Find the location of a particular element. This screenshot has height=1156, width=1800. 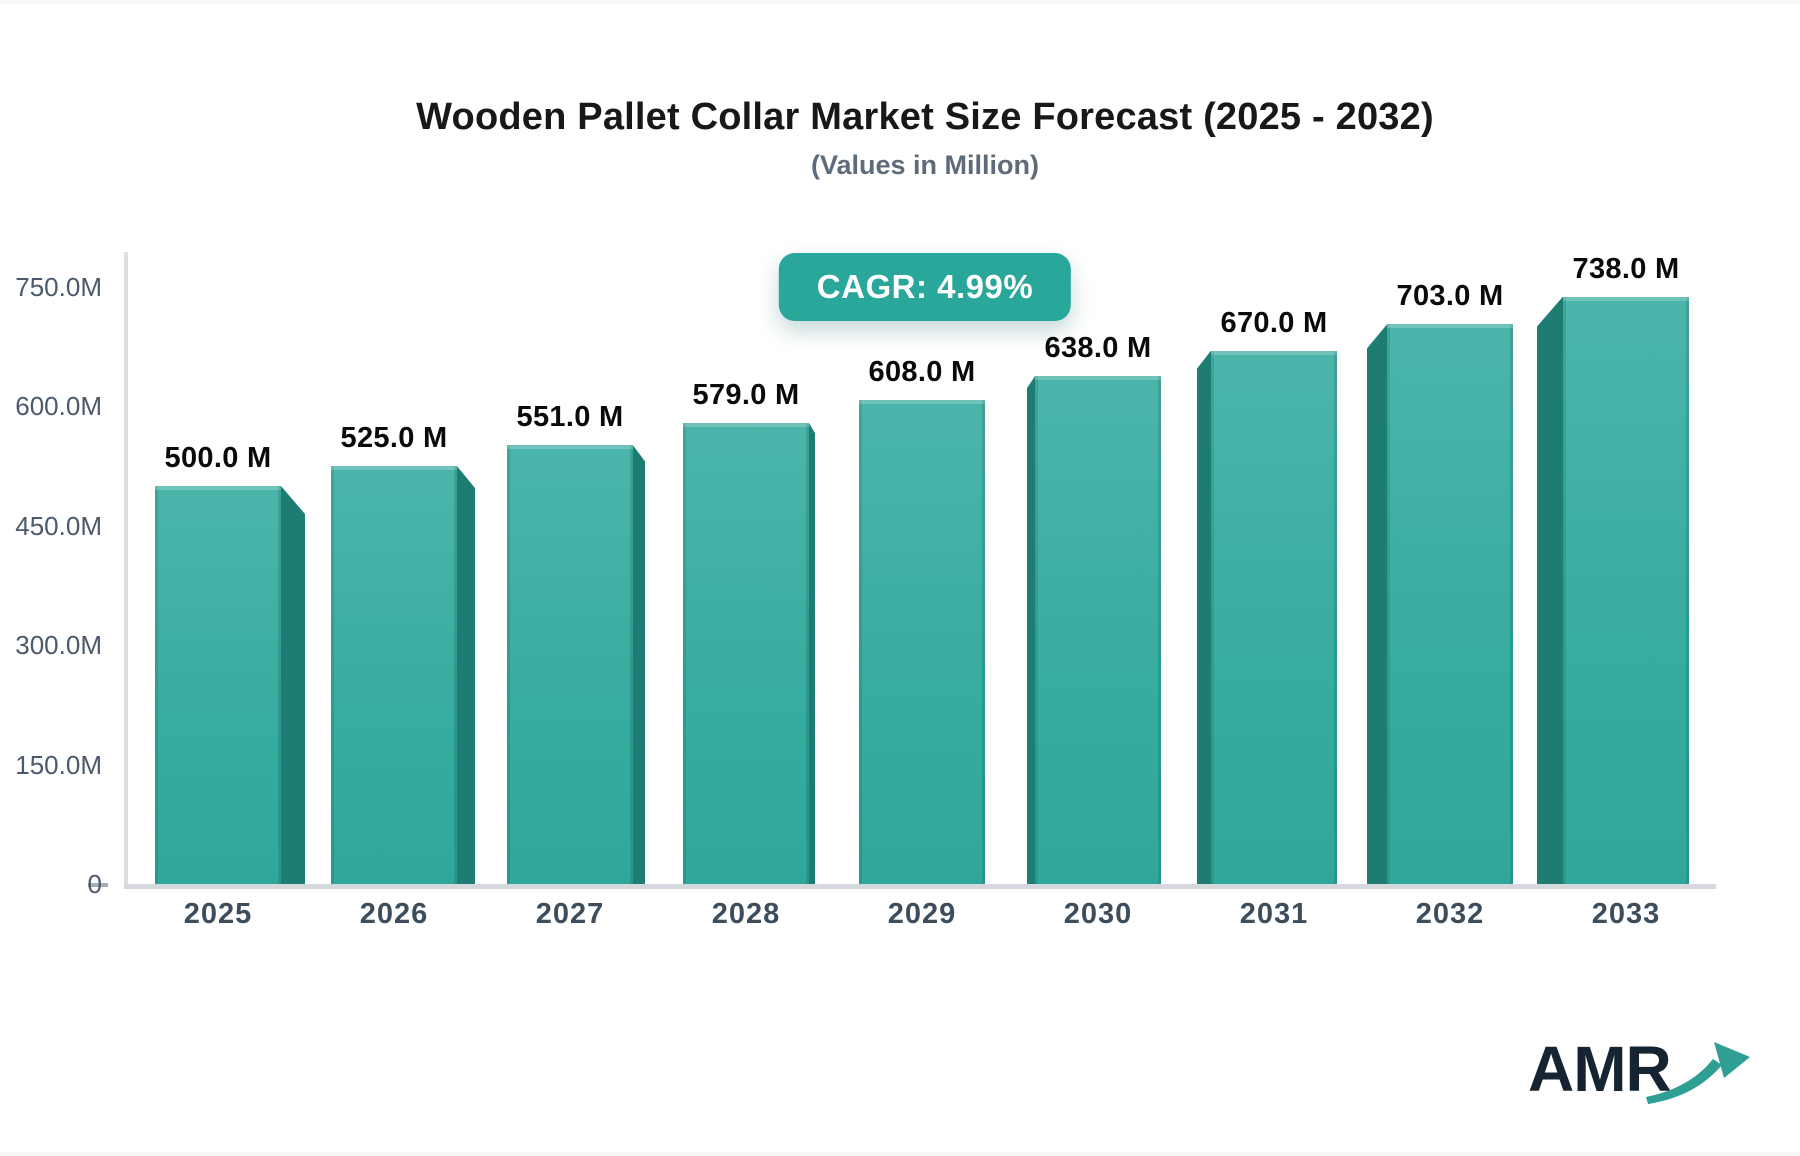

y-tick-label-750: 750.0M is located at coordinates (58, 287).